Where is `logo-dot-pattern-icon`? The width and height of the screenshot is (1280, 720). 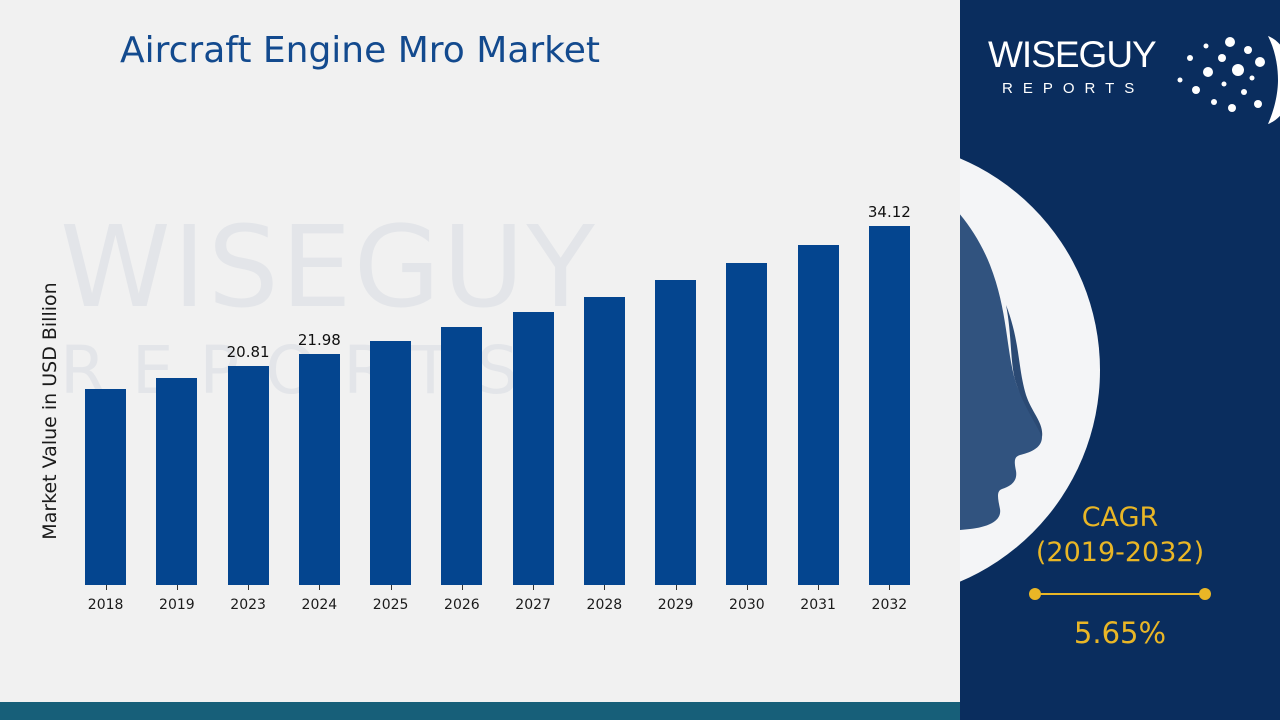
logo-dot-pattern-icon is located at coordinates (1228, 80).